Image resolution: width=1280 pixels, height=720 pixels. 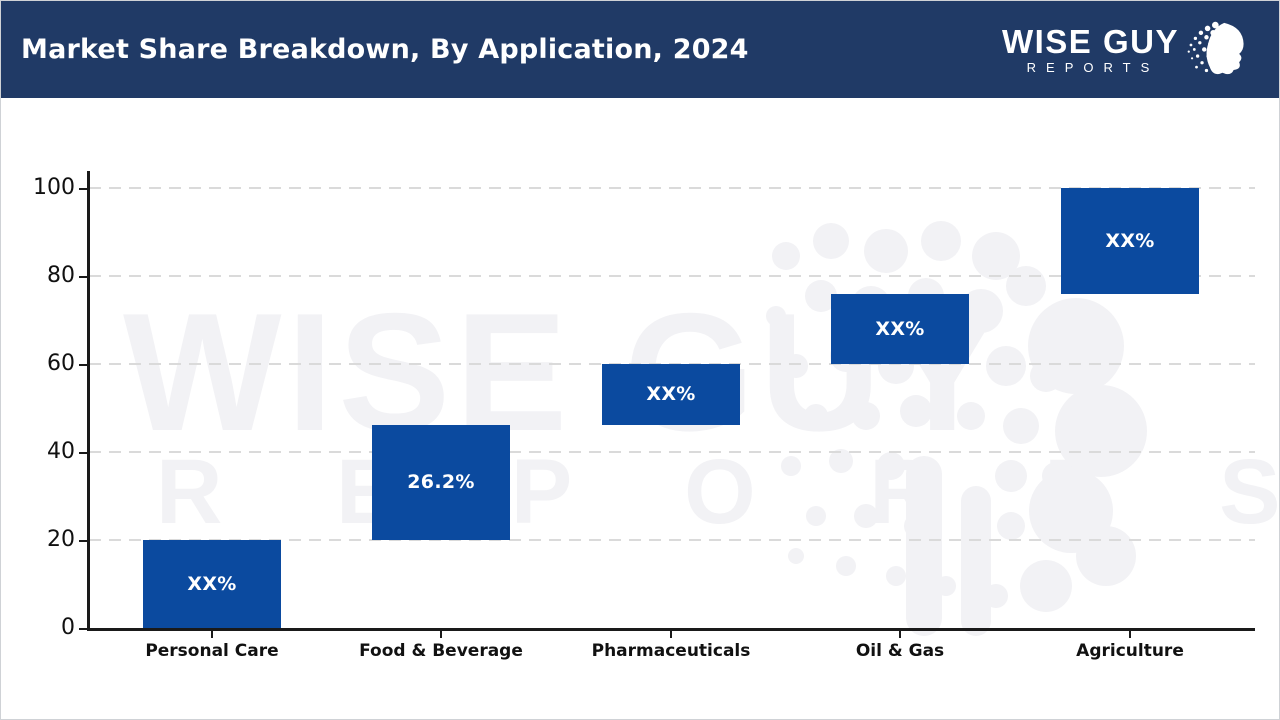 I want to click on logo-subtitle: REPORTS, so click(x=1093, y=67).